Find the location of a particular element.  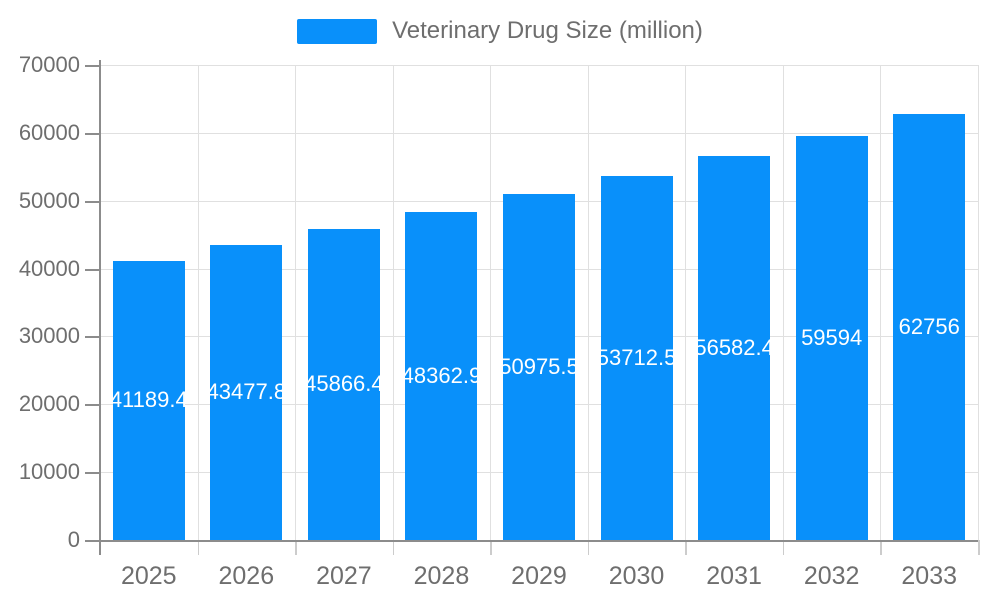

bar-2033 is located at coordinates (929, 327).